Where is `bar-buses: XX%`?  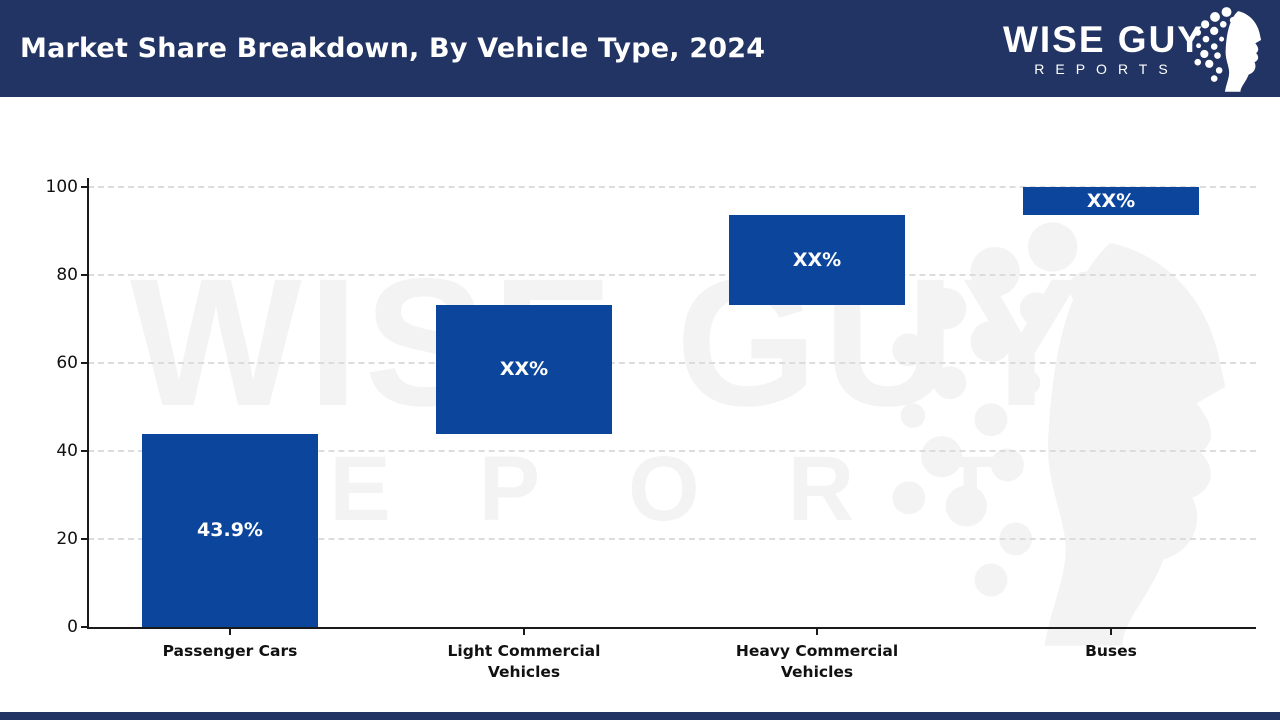 bar-buses: XX% is located at coordinates (1111, 201).